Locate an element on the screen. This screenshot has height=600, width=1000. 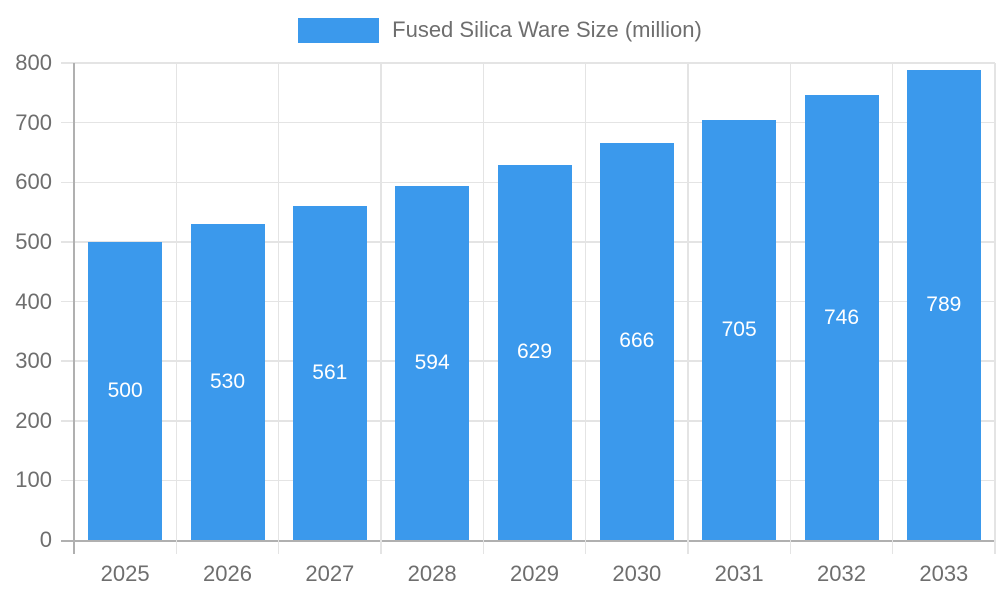
x-axis-tick-label: 2031 is located at coordinates (739, 573).